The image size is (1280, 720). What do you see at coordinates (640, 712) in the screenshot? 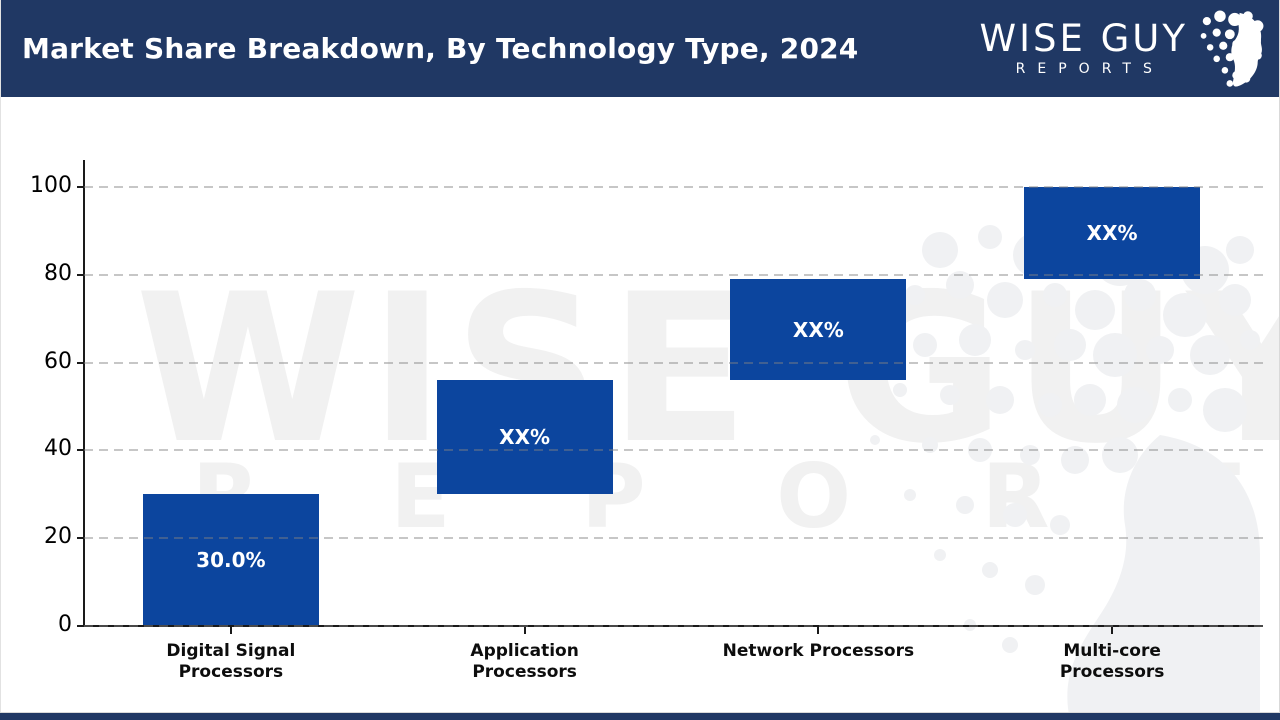
I see `footer-divider` at bounding box center [640, 712].